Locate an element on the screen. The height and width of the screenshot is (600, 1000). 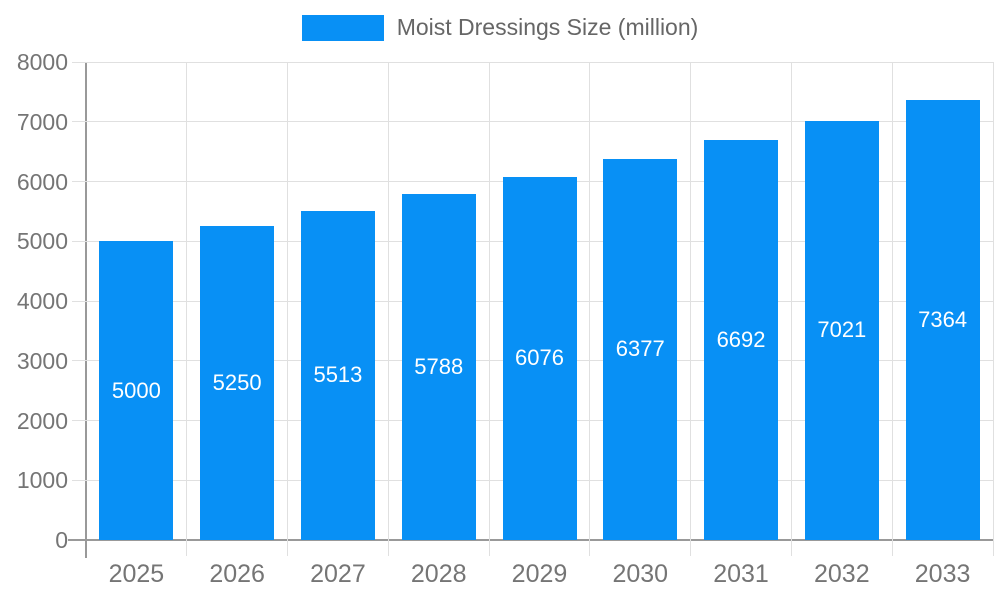
x-axis-line is located at coordinates (530, 540).